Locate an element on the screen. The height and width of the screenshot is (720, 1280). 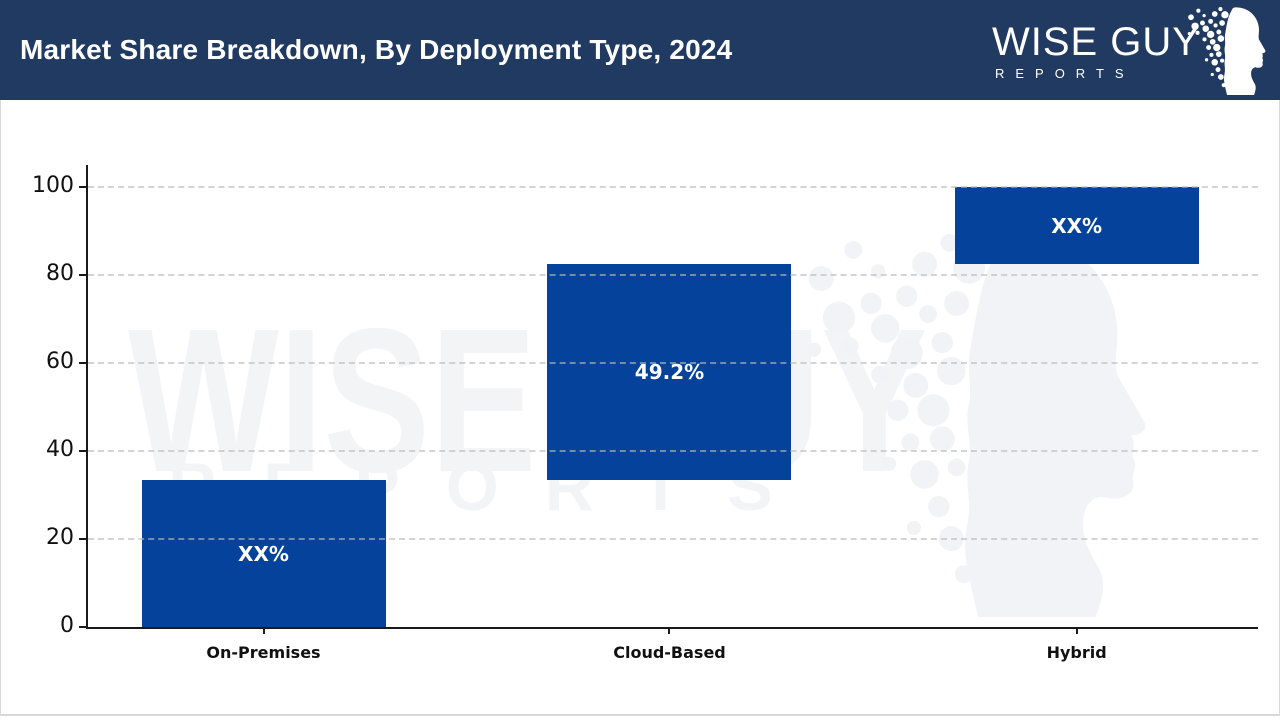
y-tick-label: 20 is located at coordinates (60, 537).